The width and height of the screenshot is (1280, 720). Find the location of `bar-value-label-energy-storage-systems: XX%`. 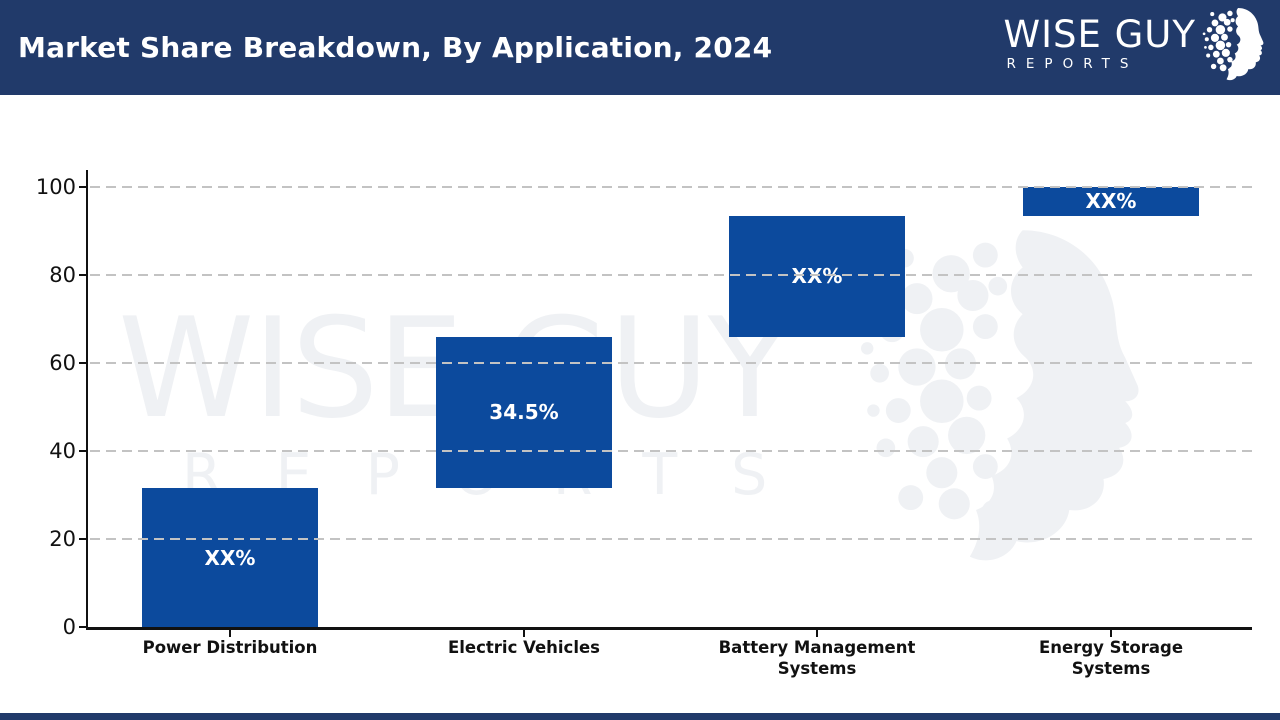

bar-value-label-energy-storage-systems: XX% is located at coordinates (1111, 201).